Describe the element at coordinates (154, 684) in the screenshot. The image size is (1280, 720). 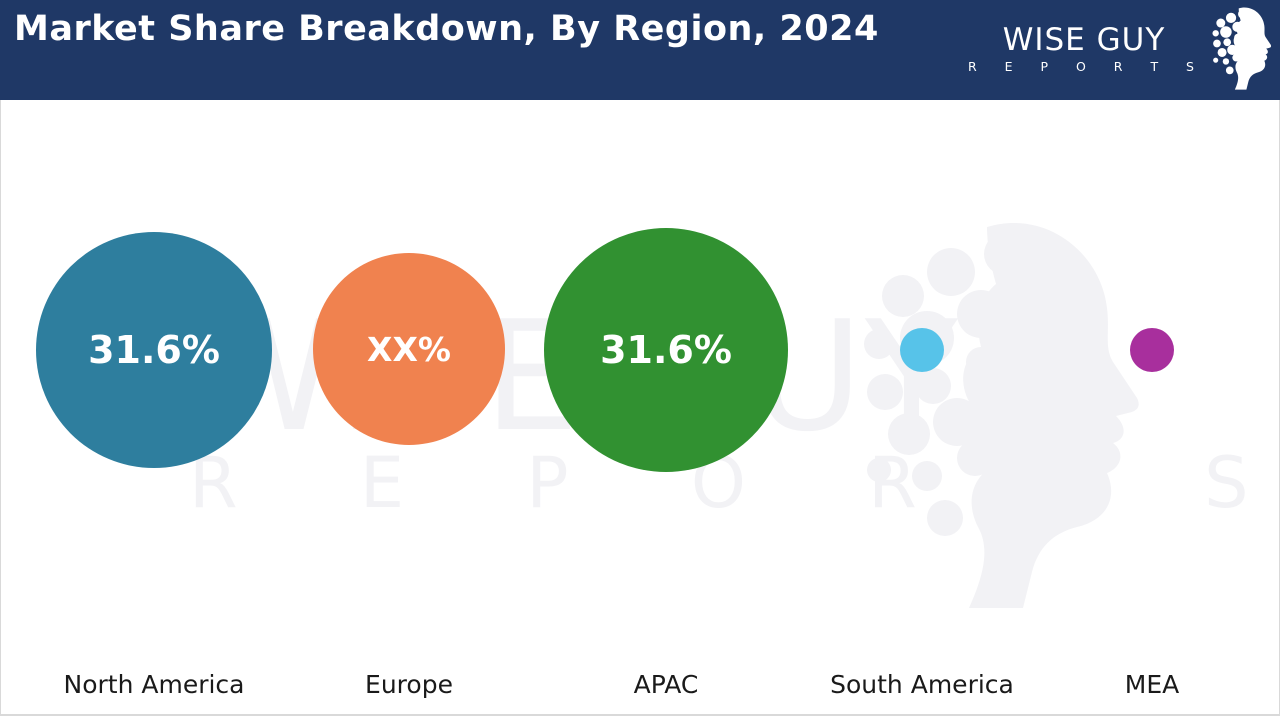
I see `x-axis-label-north-america: North America` at that location.